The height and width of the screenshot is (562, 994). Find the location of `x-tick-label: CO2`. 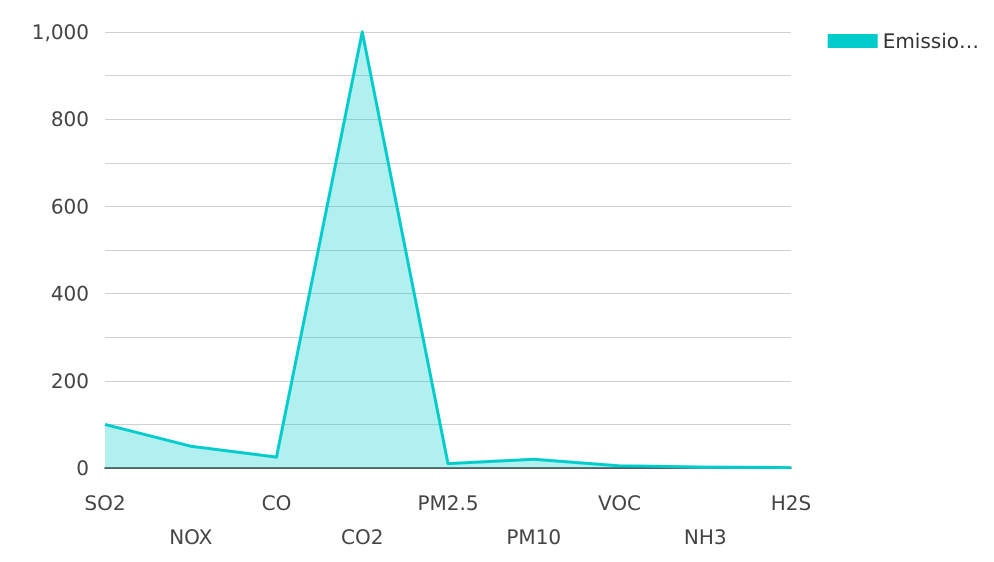

x-tick-label: CO2 is located at coordinates (362, 537).